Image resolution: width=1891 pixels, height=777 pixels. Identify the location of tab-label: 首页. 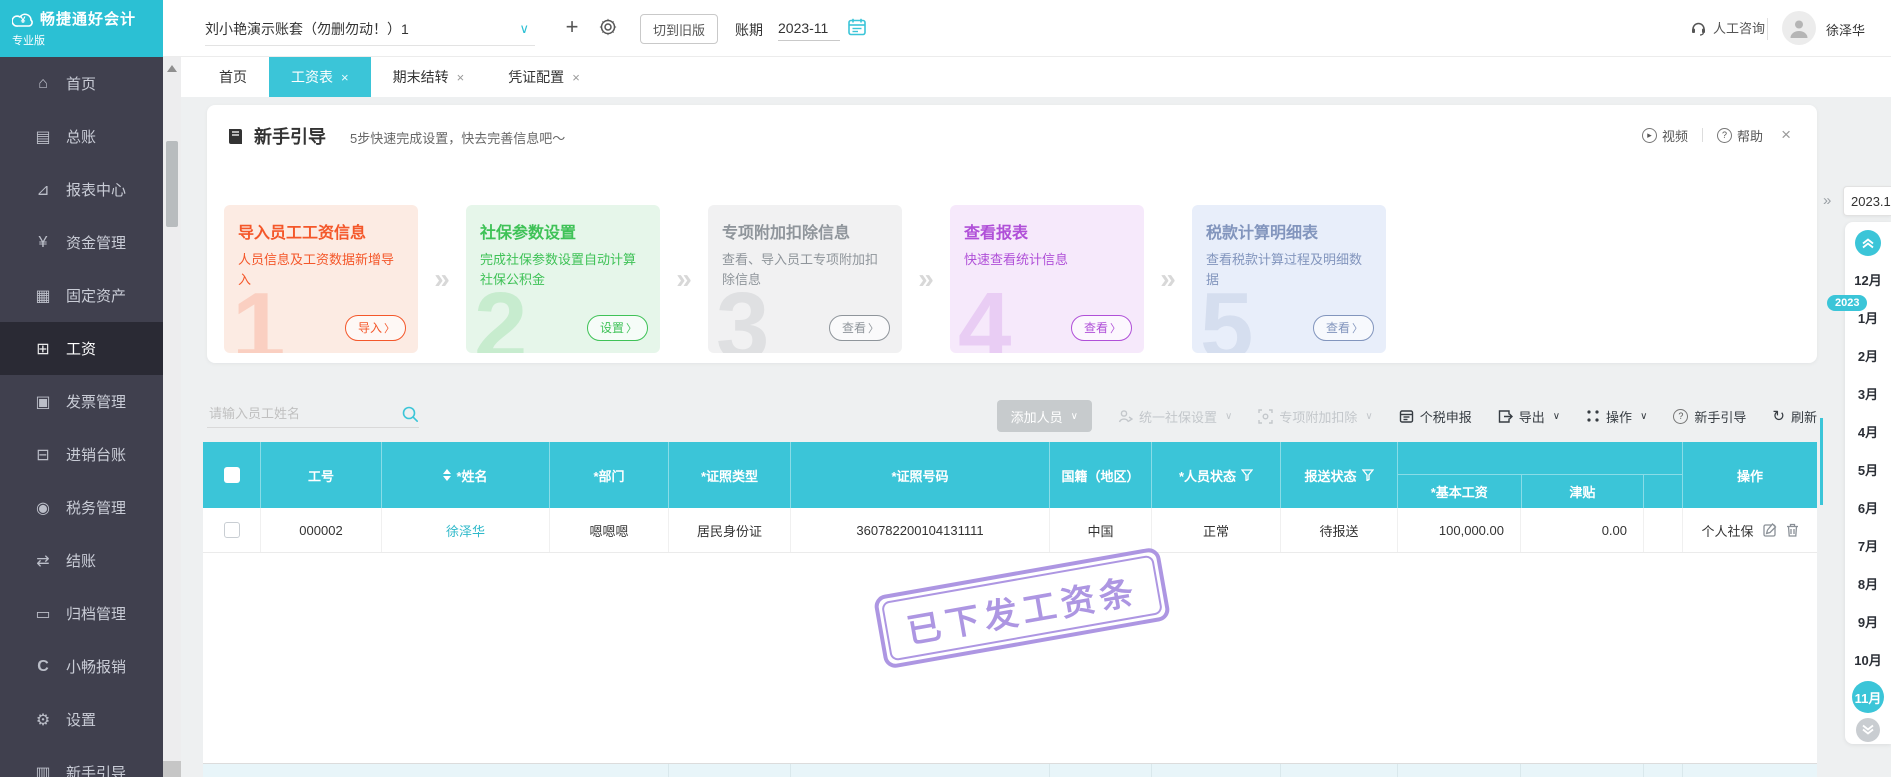
(233, 77).